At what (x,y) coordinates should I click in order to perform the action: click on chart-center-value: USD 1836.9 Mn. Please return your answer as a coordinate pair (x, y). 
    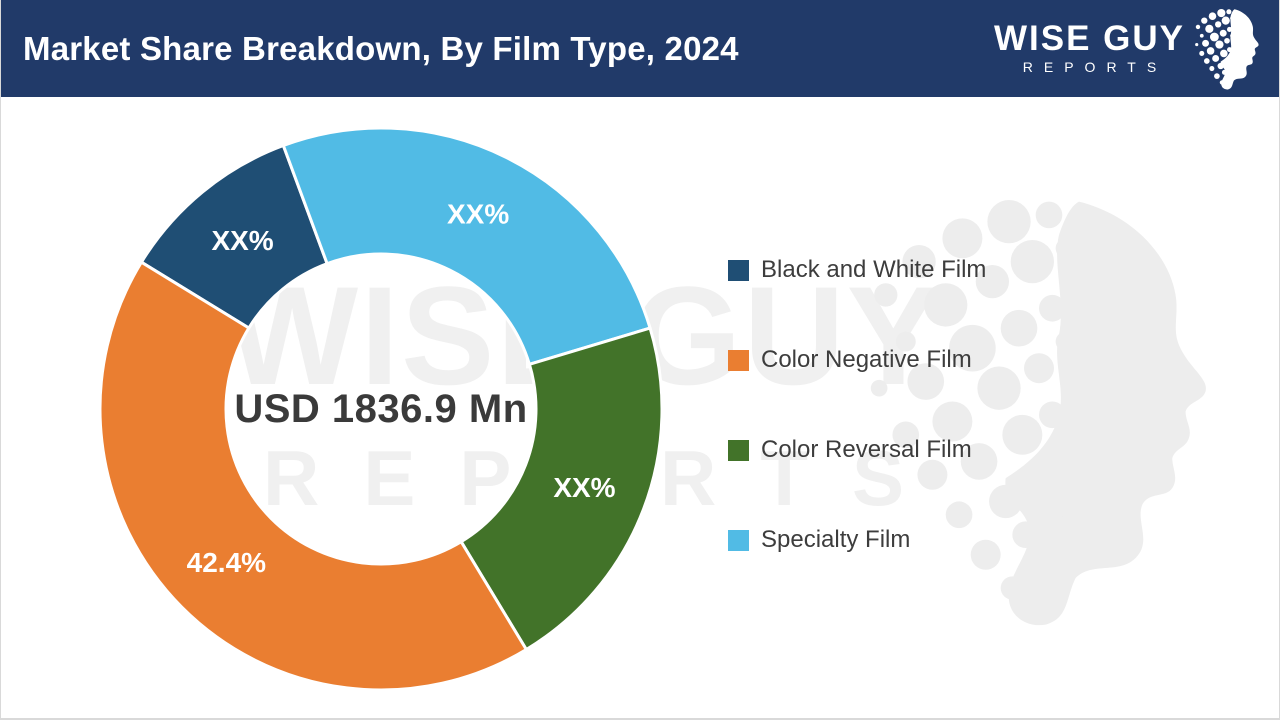
    Looking at the image, I should click on (381, 409).